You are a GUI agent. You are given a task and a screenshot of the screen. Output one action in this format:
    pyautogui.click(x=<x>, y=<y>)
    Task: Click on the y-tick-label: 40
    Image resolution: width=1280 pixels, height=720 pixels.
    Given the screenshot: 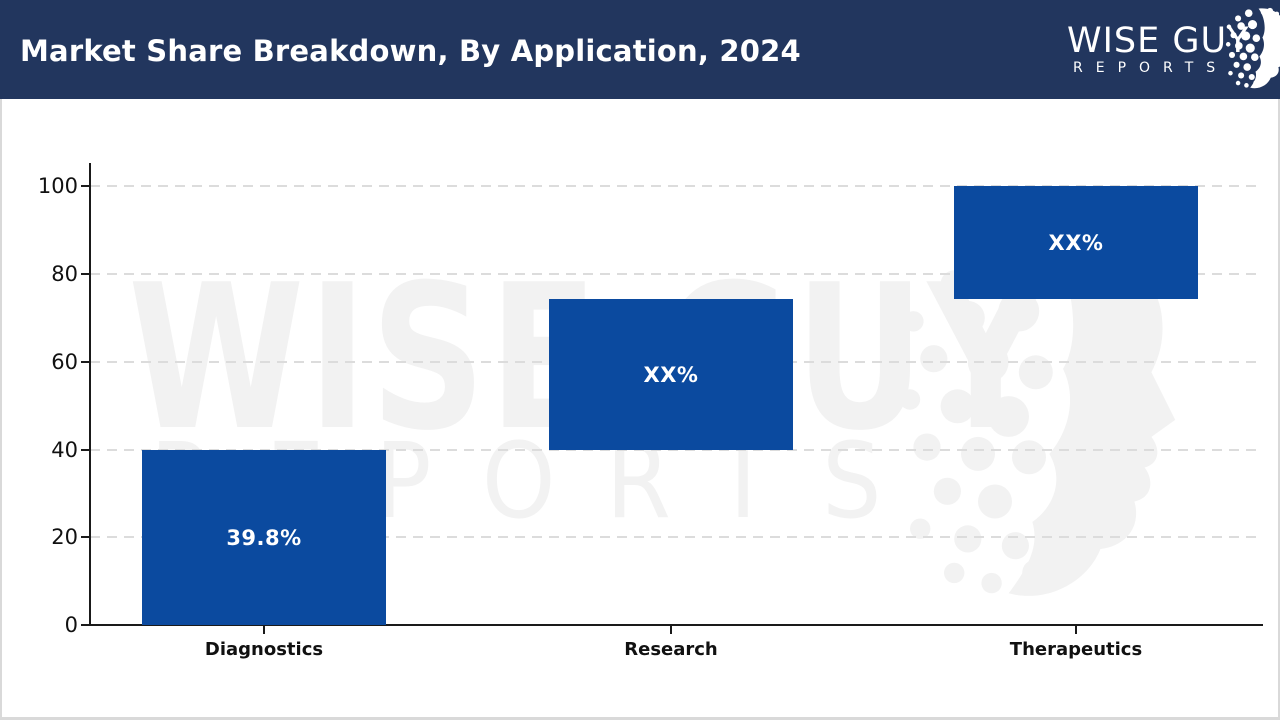 What is the action you would take?
    pyautogui.click(x=64, y=449)
    